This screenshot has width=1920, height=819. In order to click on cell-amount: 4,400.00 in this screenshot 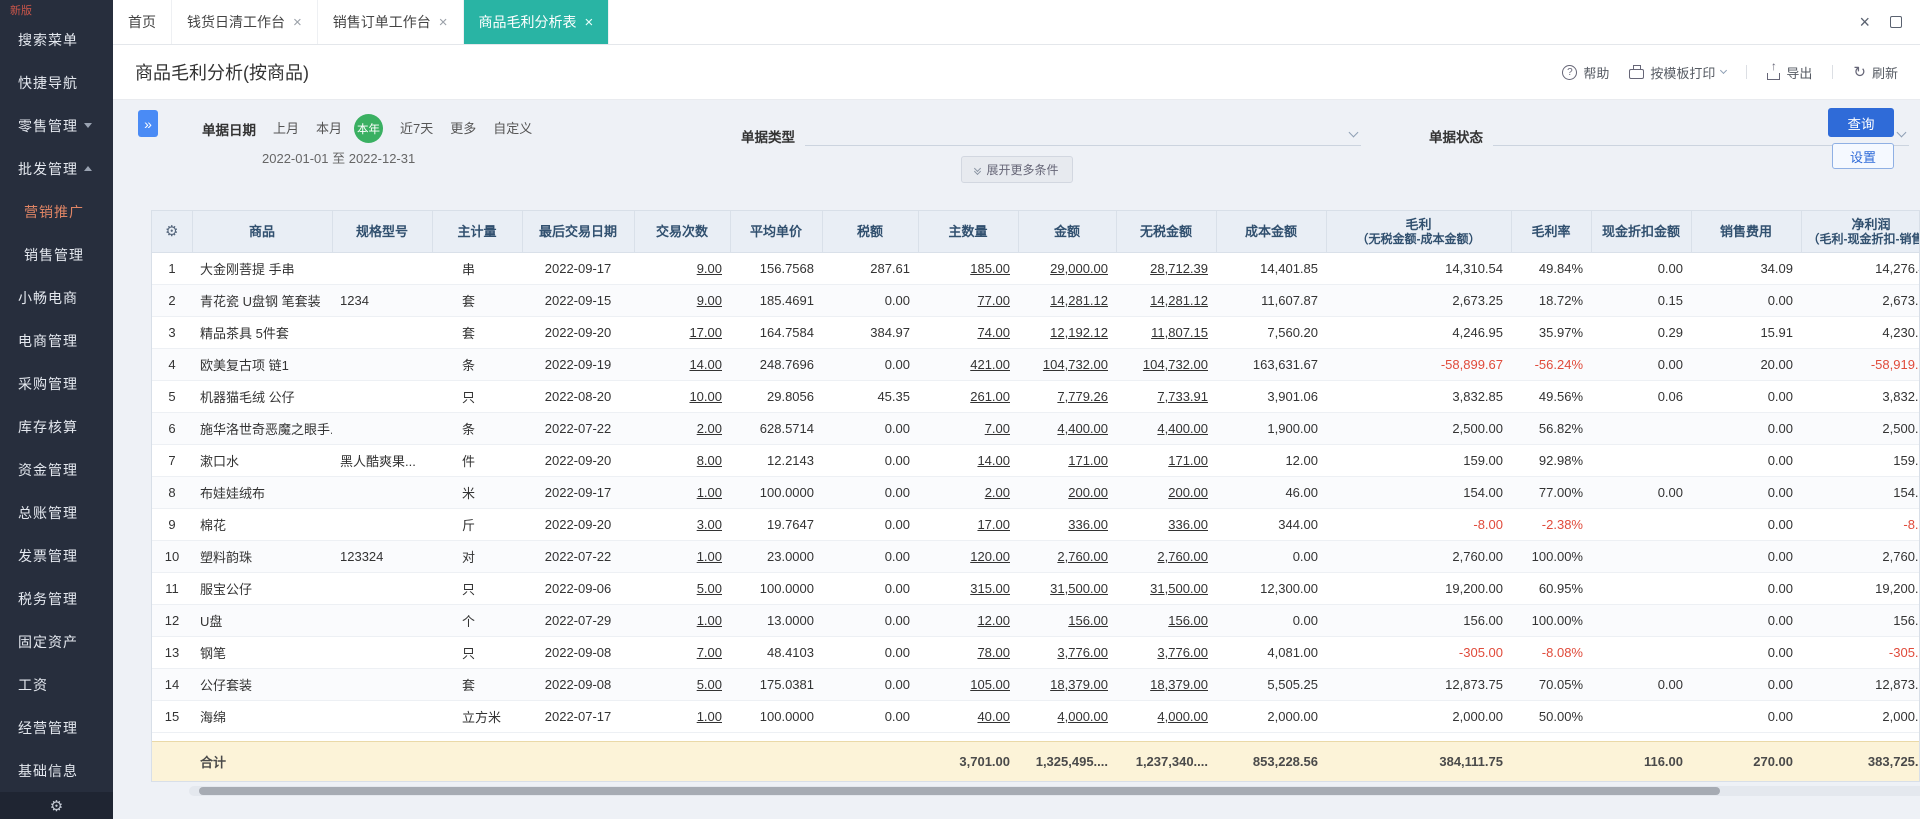, I will do `click(1067, 428)`.